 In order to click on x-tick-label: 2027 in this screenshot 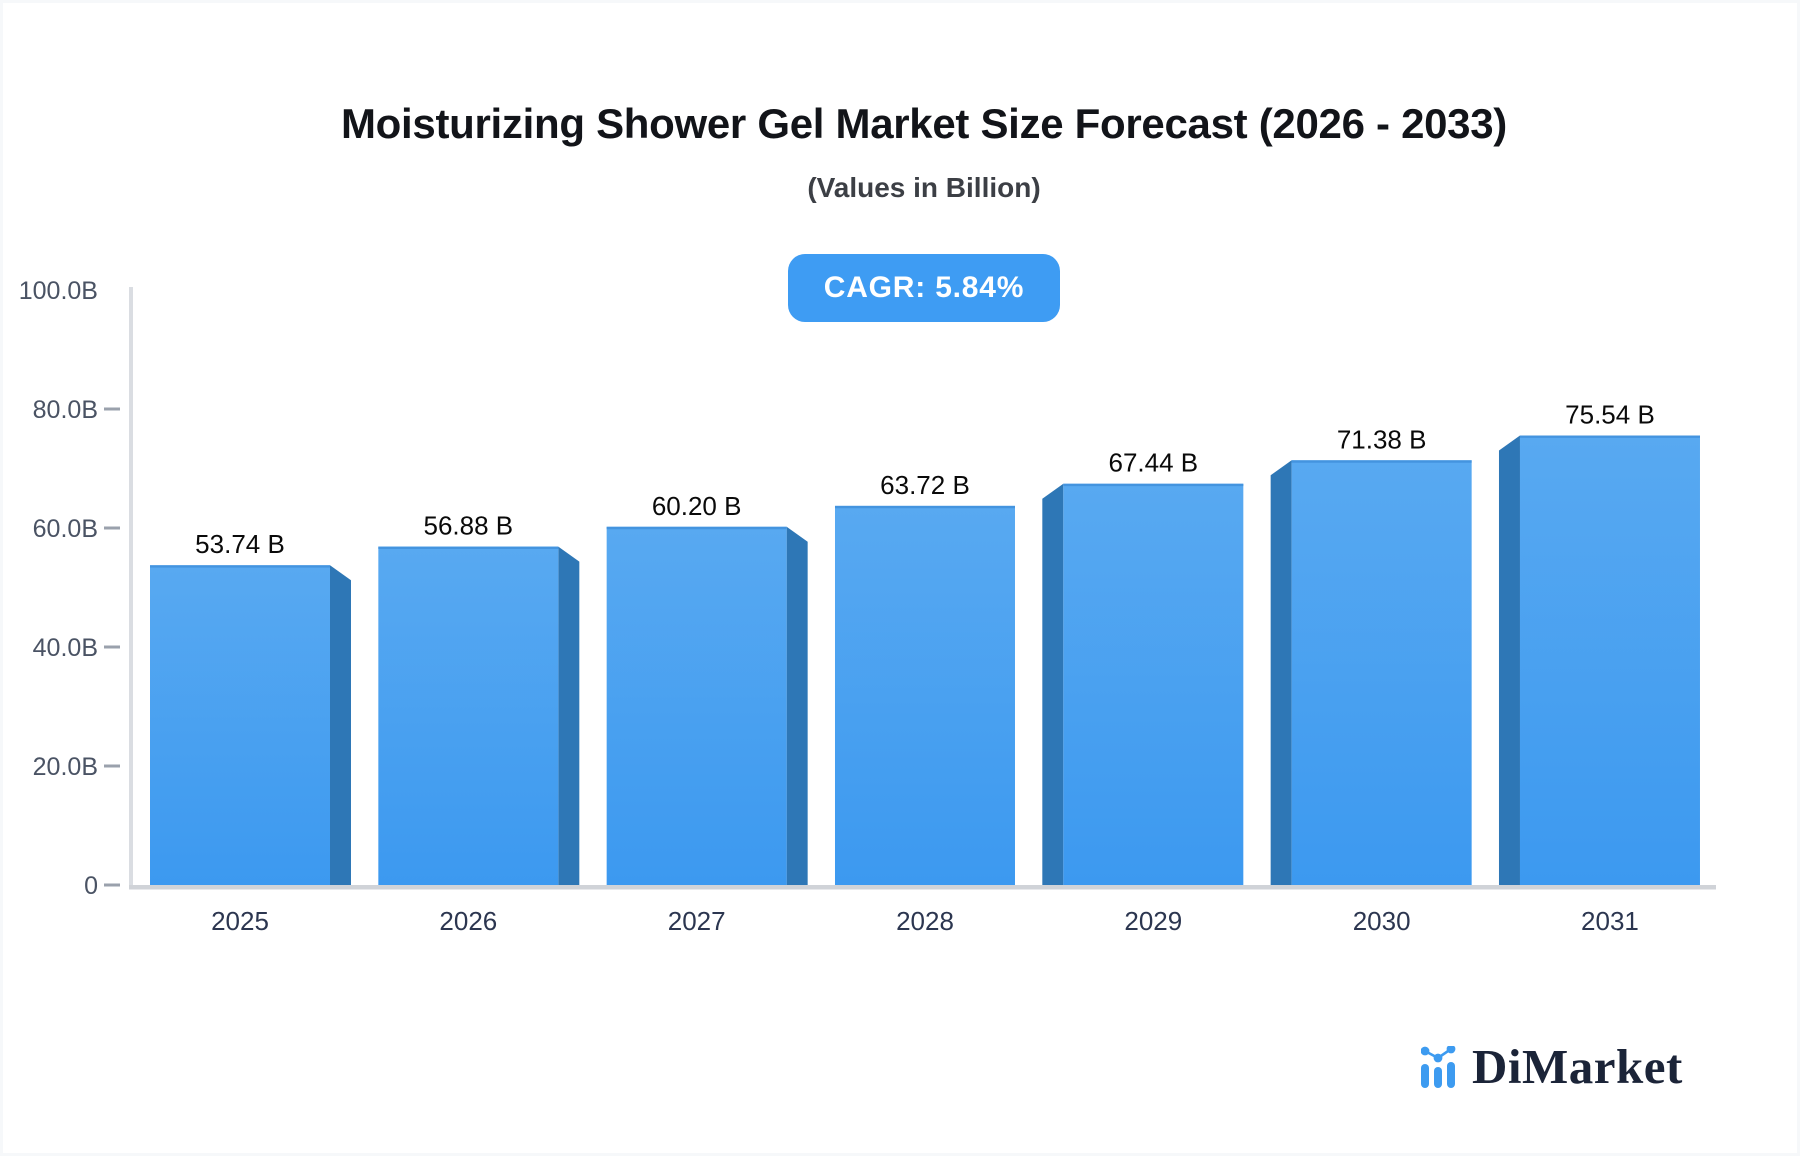, I will do `click(697, 921)`.